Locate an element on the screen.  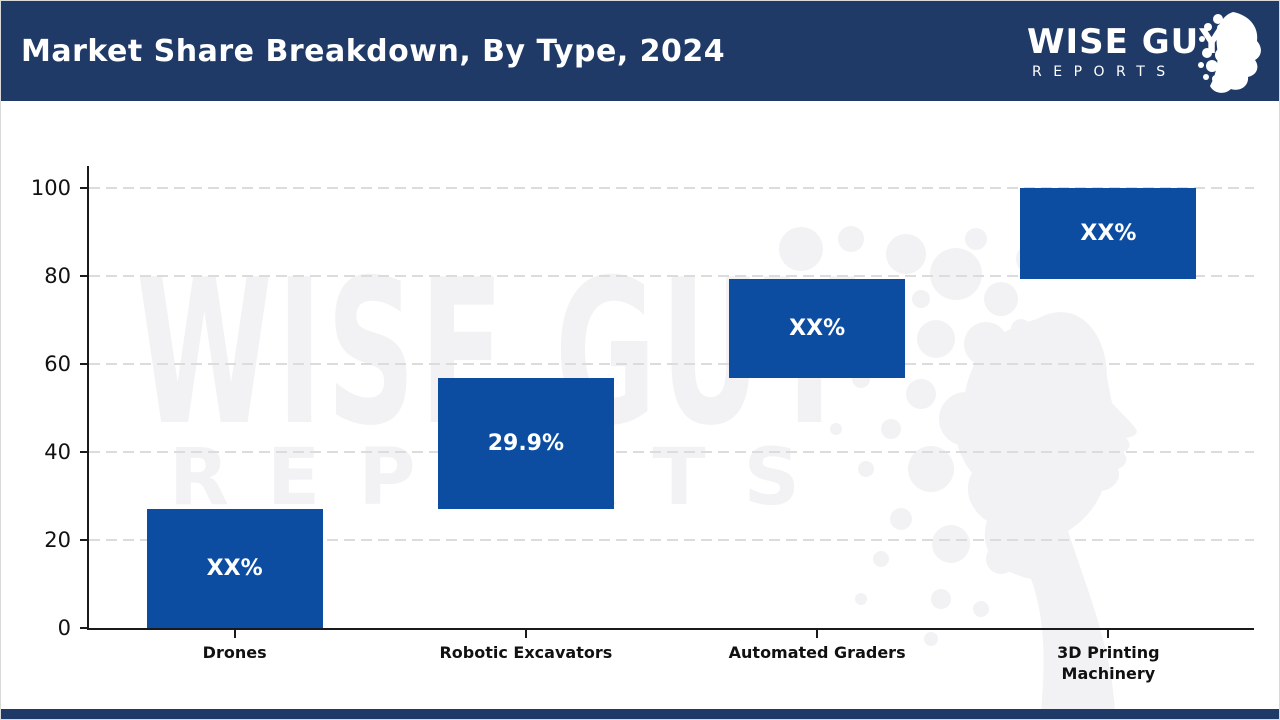
bar-value-label: 29.9% is located at coordinates (526, 443).